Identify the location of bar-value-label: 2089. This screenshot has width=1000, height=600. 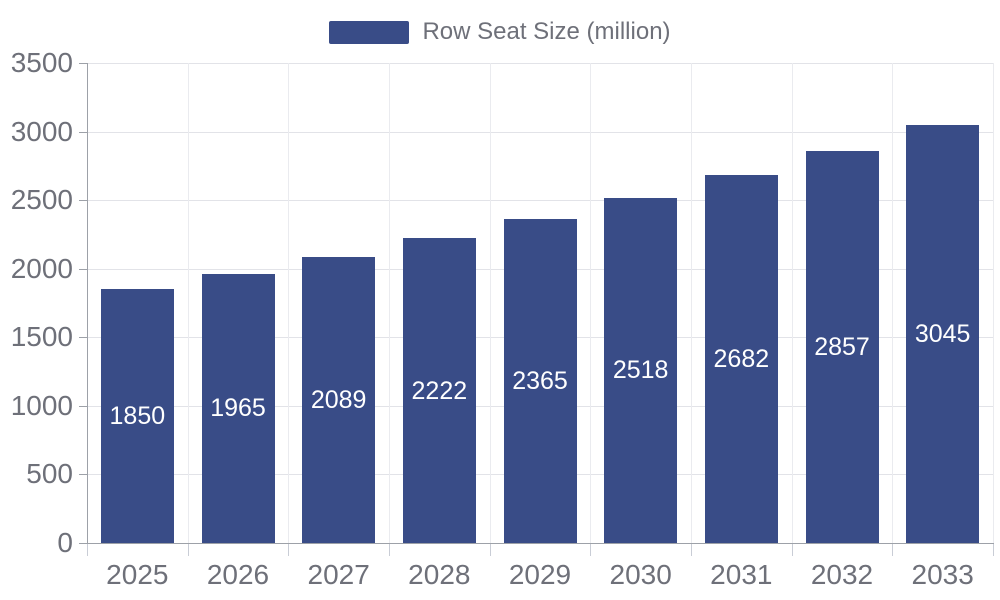
(338, 399).